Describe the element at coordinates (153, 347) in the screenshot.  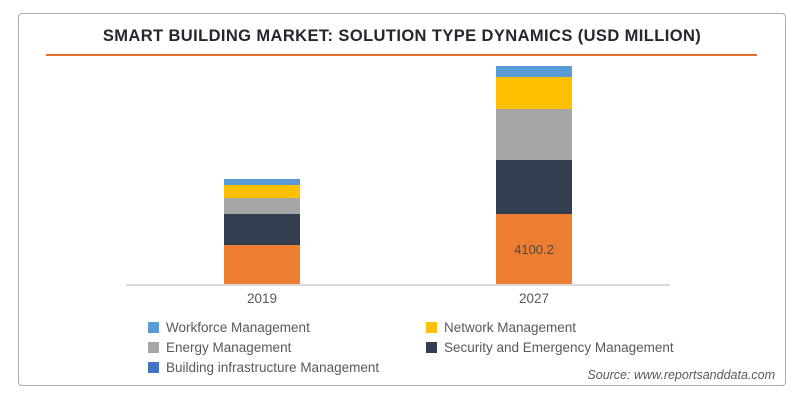
I see `legend-swatch-energy-management` at that location.